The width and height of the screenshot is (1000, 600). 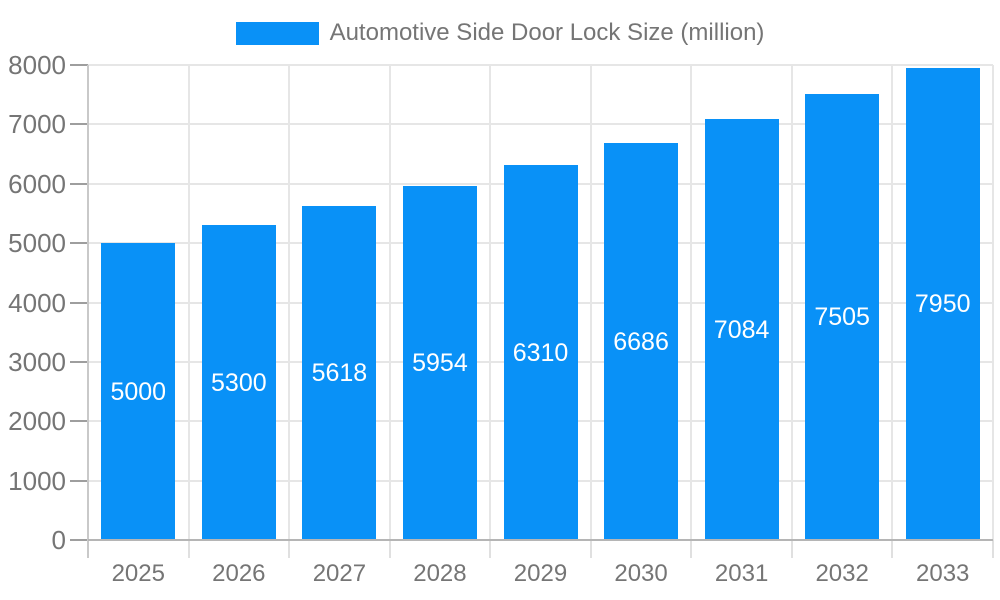 I want to click on chart-legend: Automotive Side Door Lock Size (million), so click(x=500, y=33).